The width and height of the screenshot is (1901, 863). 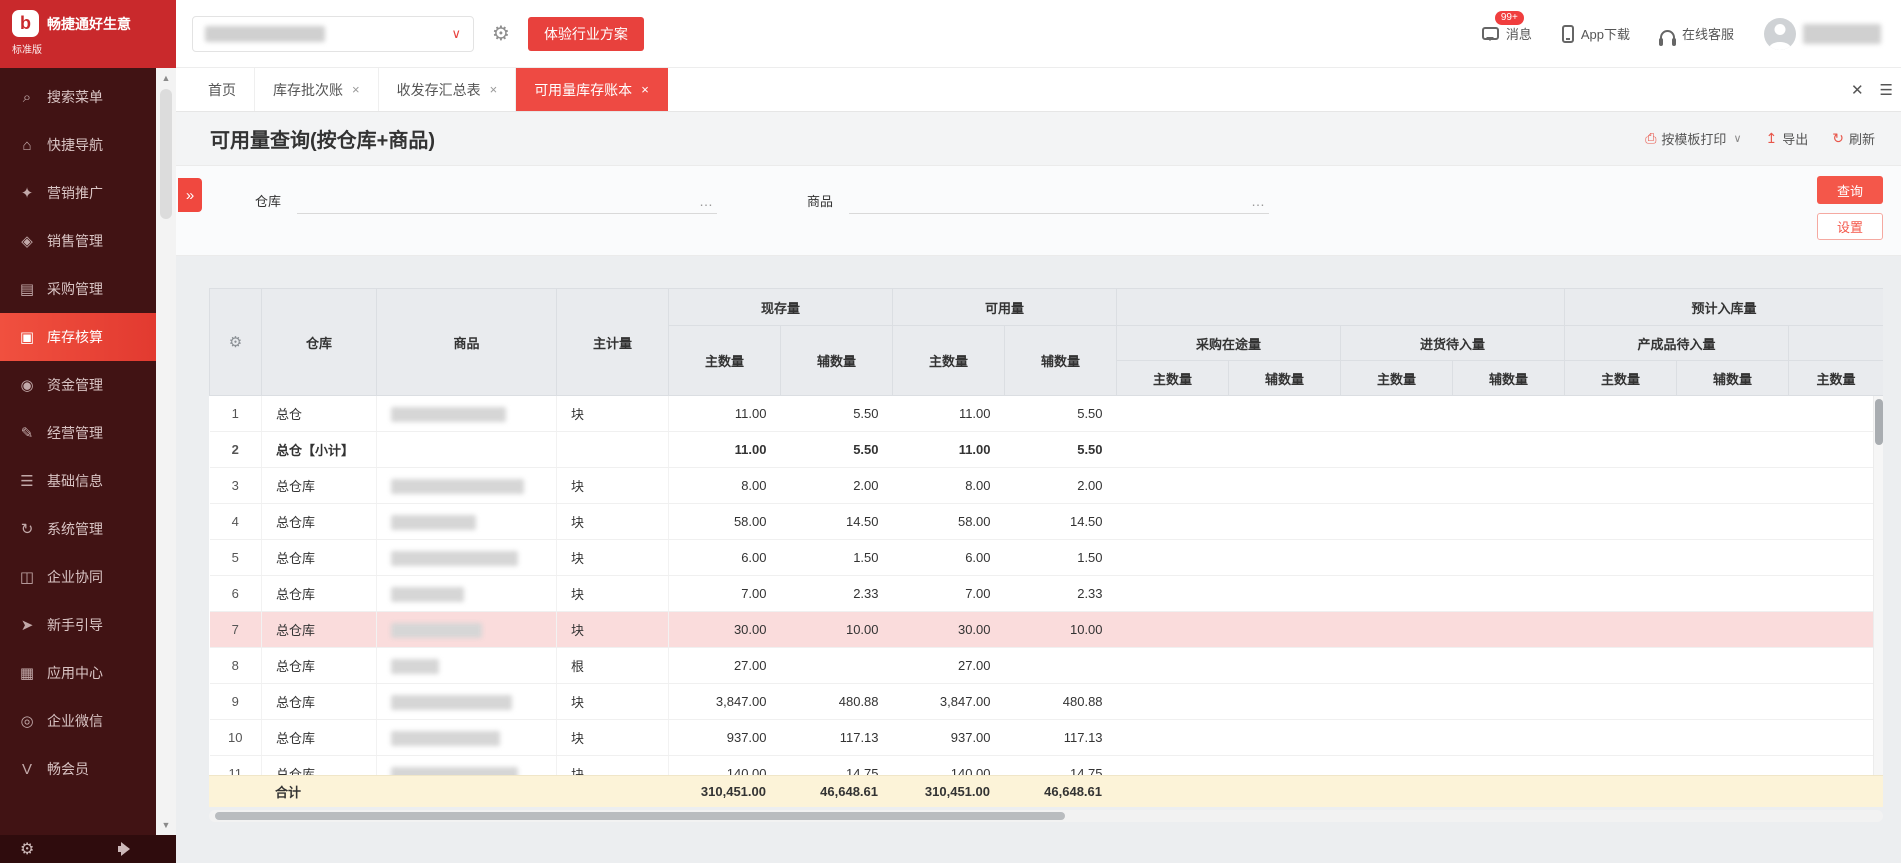 What do you see at coordinates (1046, 629) in the screenshot?
I see `table-row: 7 总仓库 块 30.00 10.00 30.00 10.00` at bounding box center [1046, 629].